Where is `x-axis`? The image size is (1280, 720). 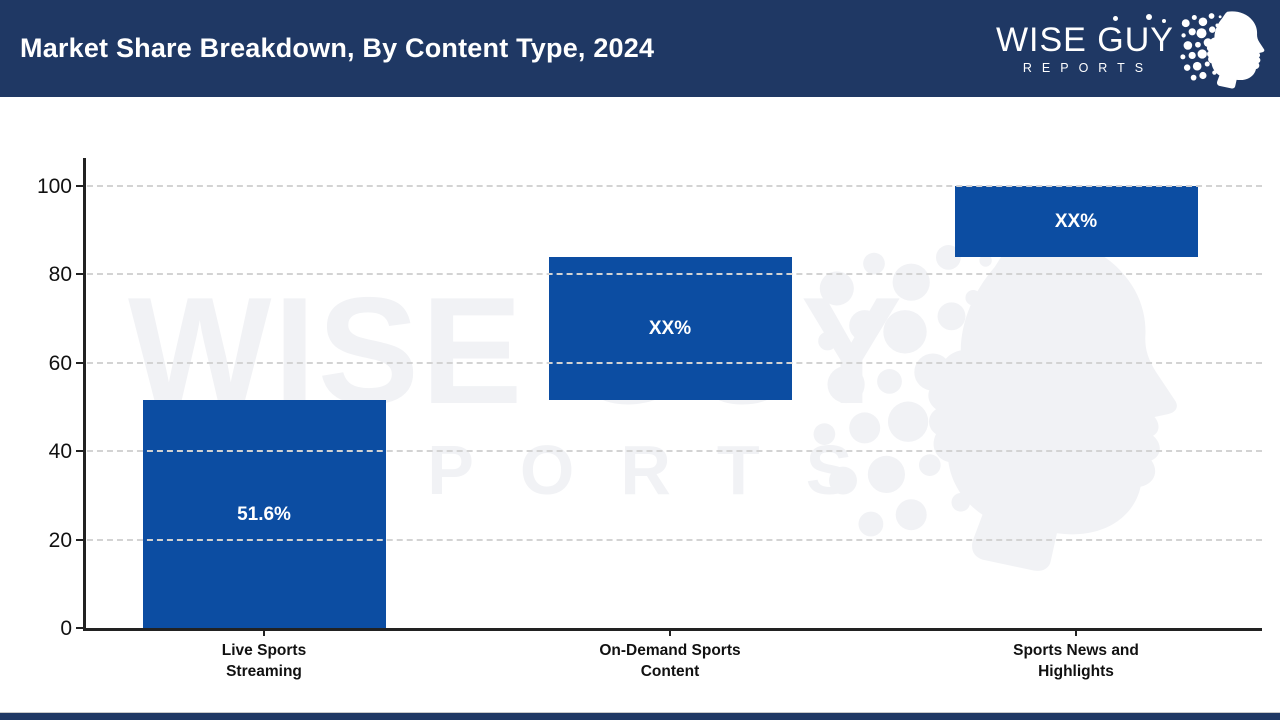
x-axis is located at coordinates (672, 629).